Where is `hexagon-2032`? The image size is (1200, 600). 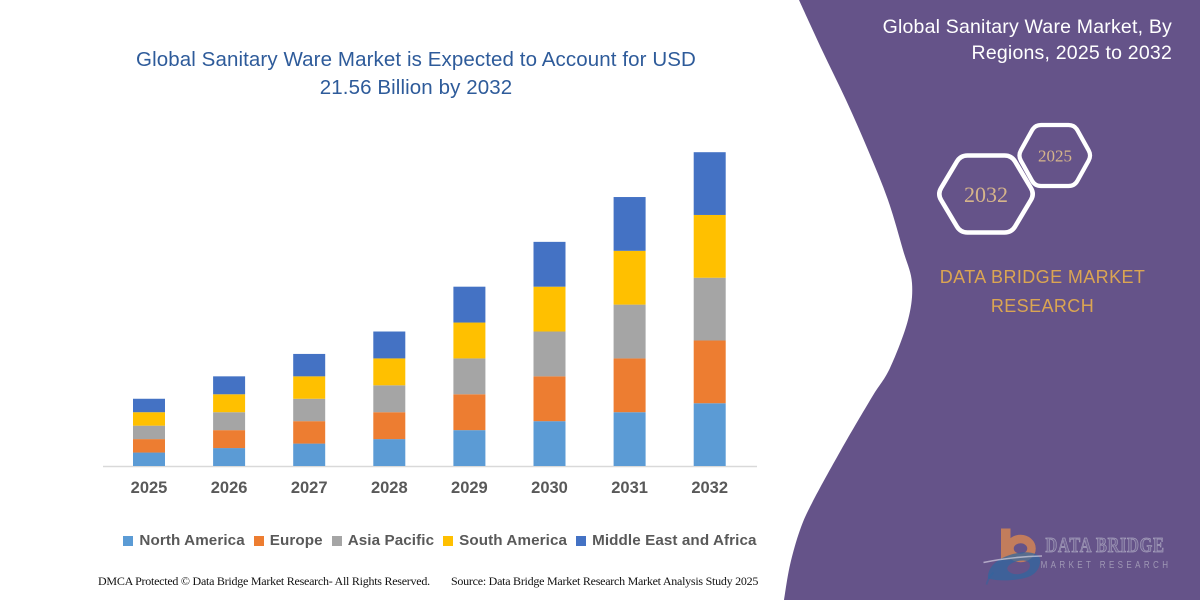
hexagon-2032 is located at coordinates (986, 194).